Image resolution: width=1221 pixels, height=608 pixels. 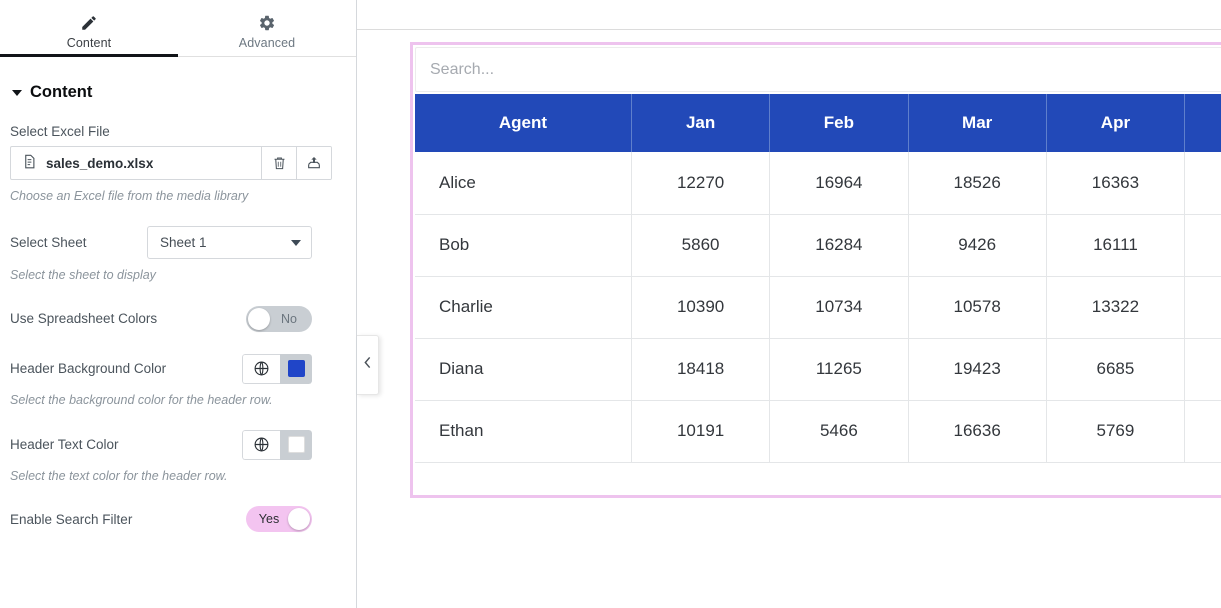 I want to click on column-header-jan: Jan, so click(x=701, y=123).